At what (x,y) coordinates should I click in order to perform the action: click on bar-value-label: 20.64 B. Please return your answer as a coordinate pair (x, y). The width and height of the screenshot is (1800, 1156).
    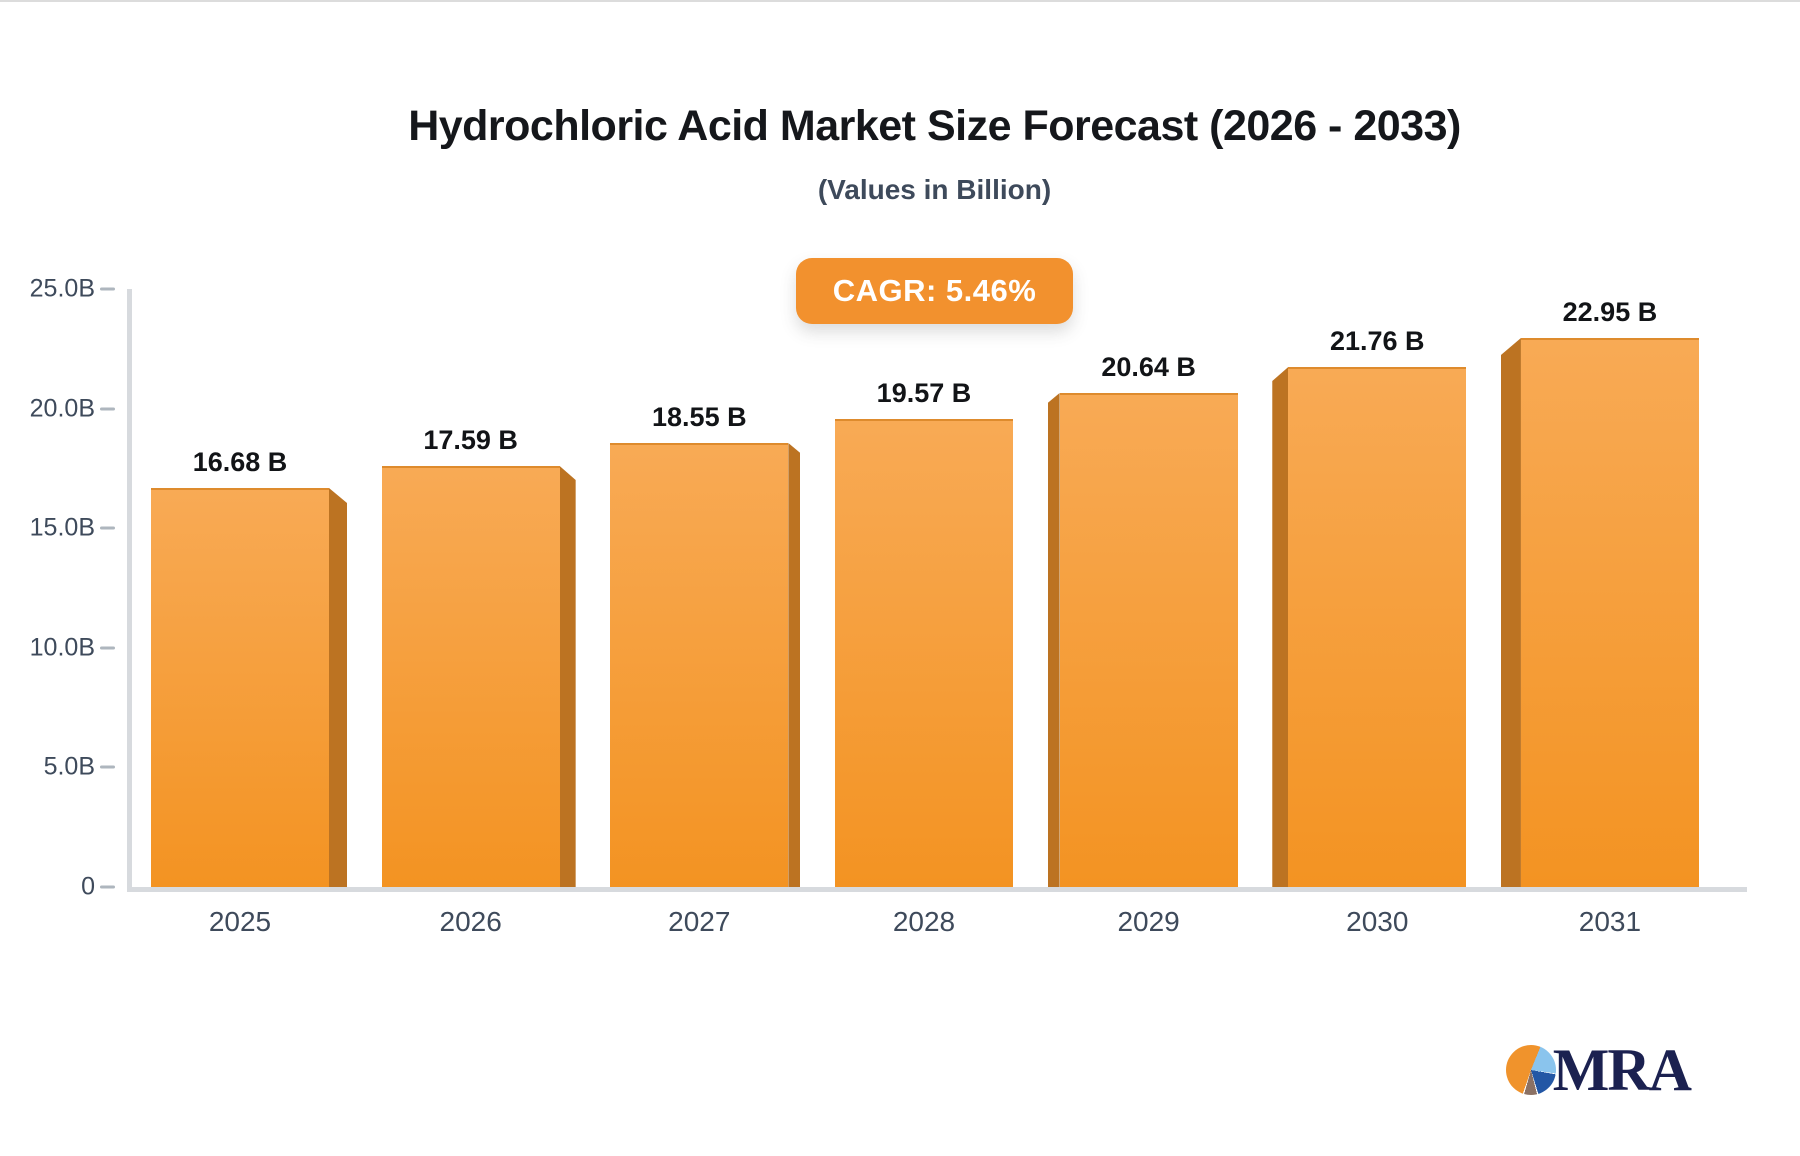
    Looking at the image, I should click on (1148, 367).